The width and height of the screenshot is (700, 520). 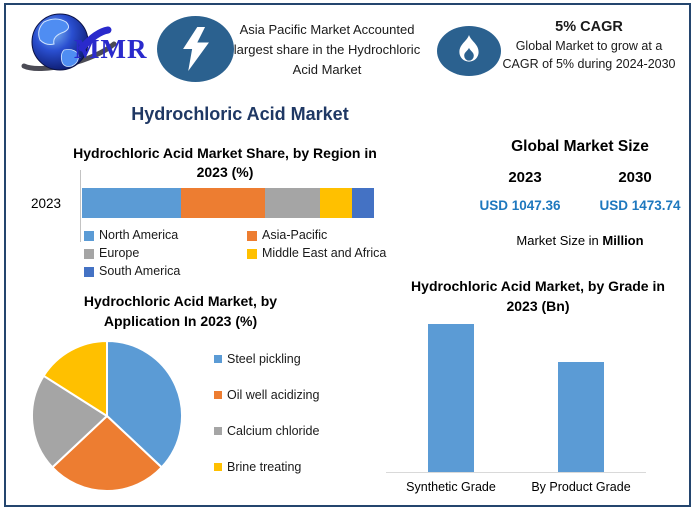 What do you see at coordinates (218, 431) in the screenshot?
I see `legend-swatch-calcium-chloride` at bounding box center [218, 431].